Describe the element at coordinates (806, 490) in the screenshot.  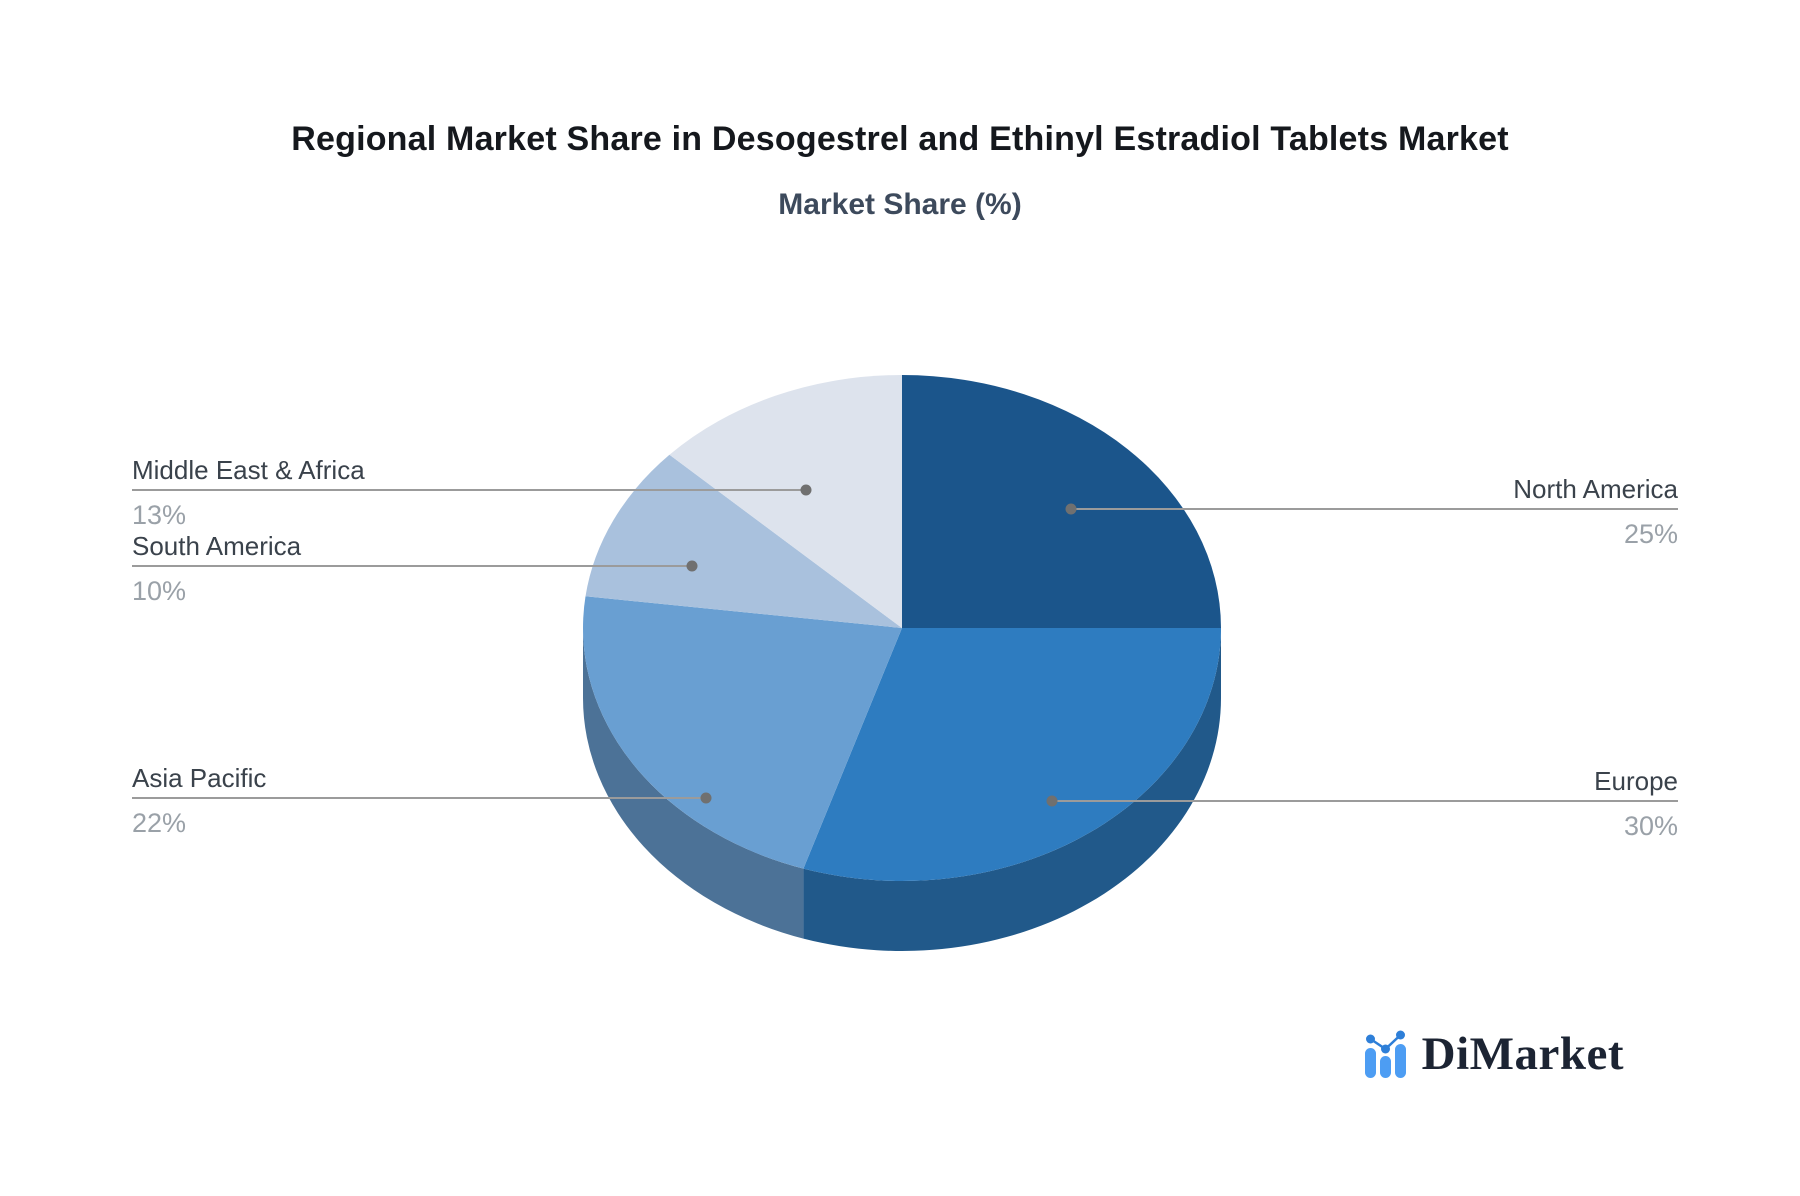
I see `leader-dot-middle-east-africa` at that location.